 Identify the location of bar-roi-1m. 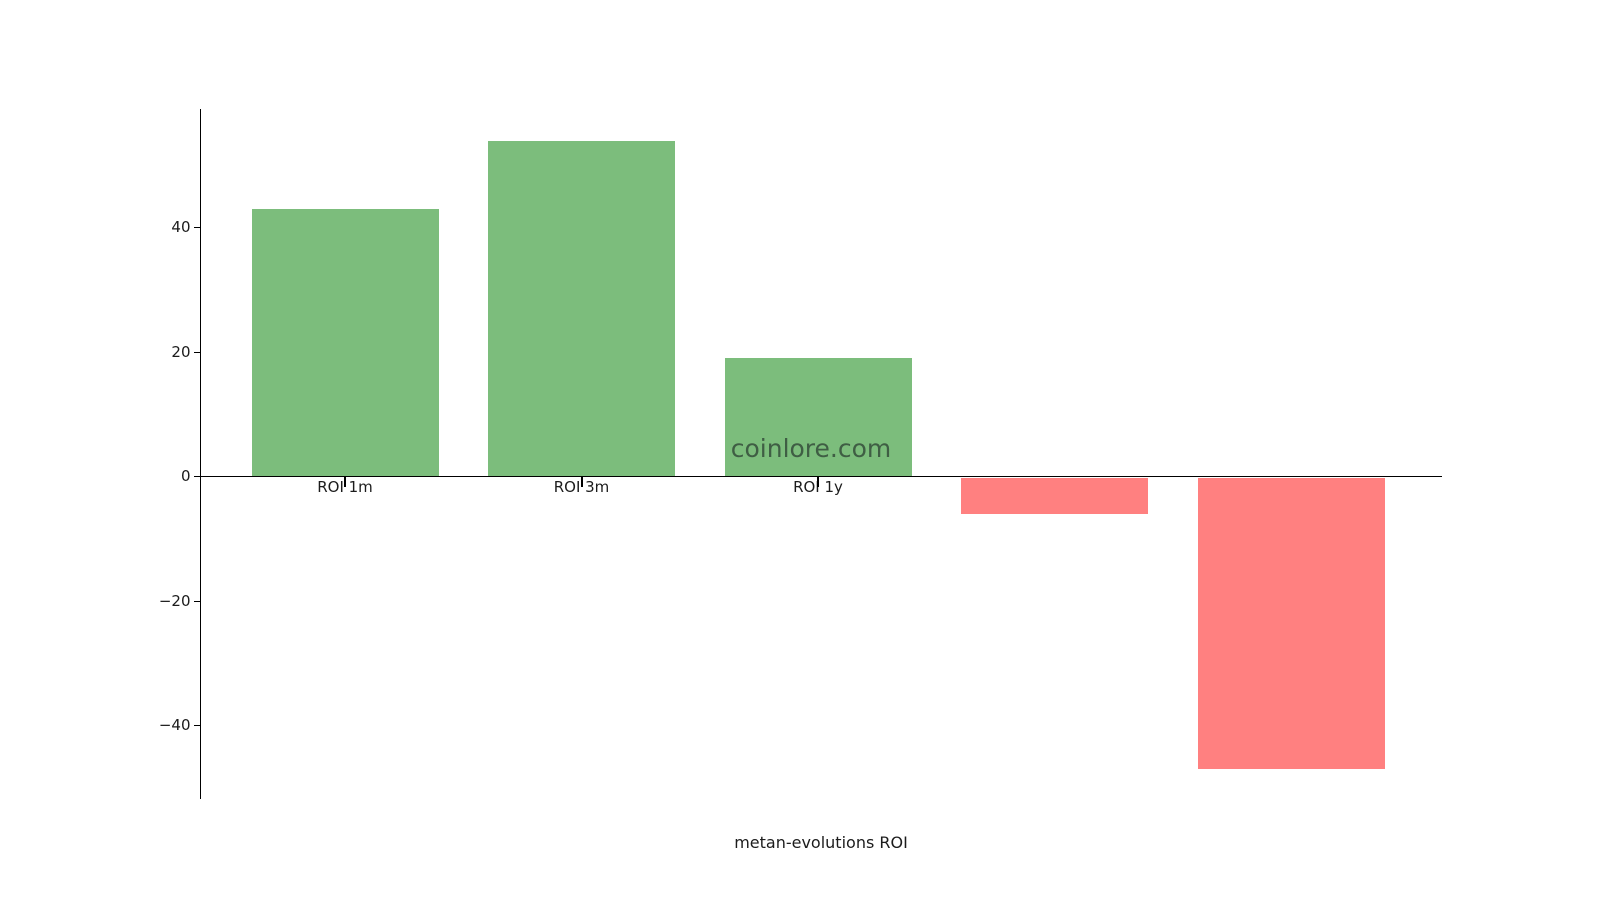
(345, 343).